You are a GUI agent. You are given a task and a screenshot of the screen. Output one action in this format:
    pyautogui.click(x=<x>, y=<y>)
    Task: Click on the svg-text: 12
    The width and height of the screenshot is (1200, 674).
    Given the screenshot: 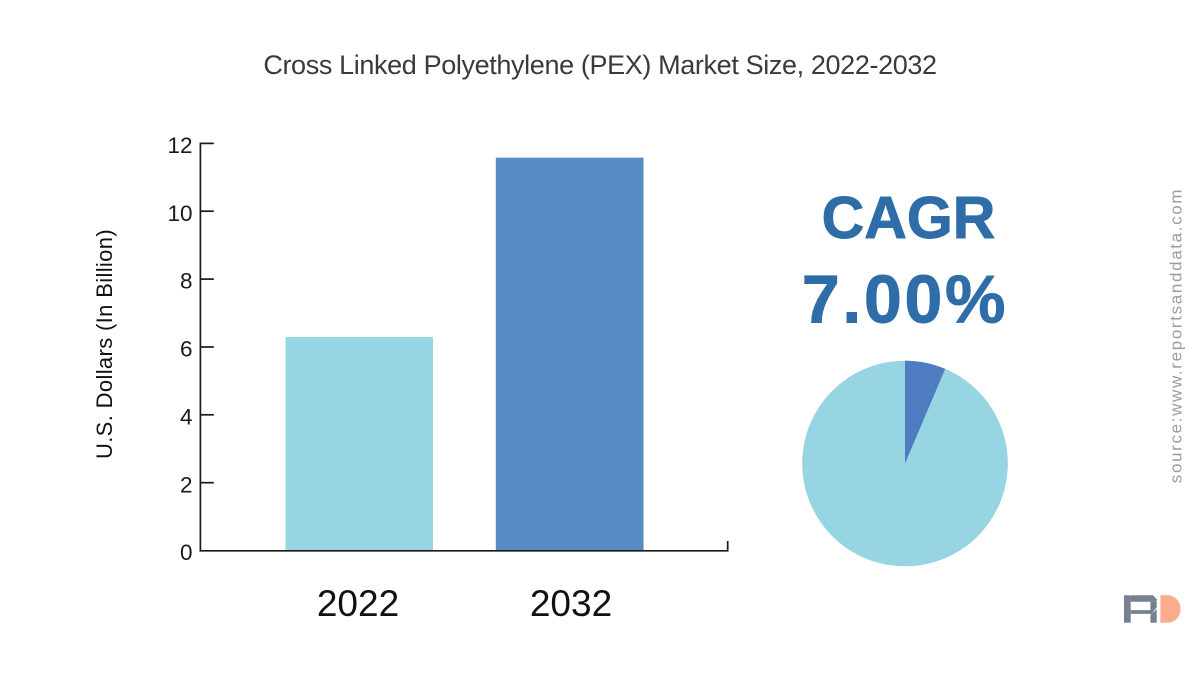 What is the action you would take?
    pyautogui.click(x=179, y=145)
    